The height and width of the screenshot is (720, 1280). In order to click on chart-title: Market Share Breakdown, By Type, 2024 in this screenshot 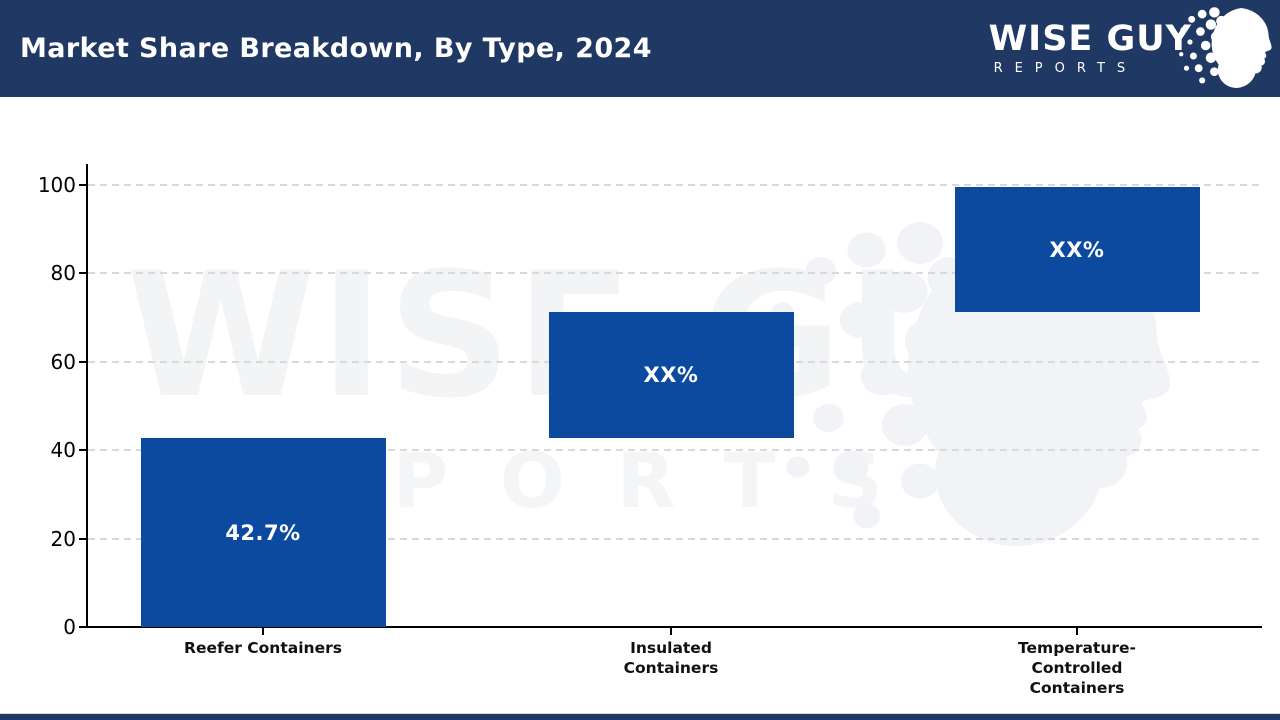, I will do `click(336, 48)`.